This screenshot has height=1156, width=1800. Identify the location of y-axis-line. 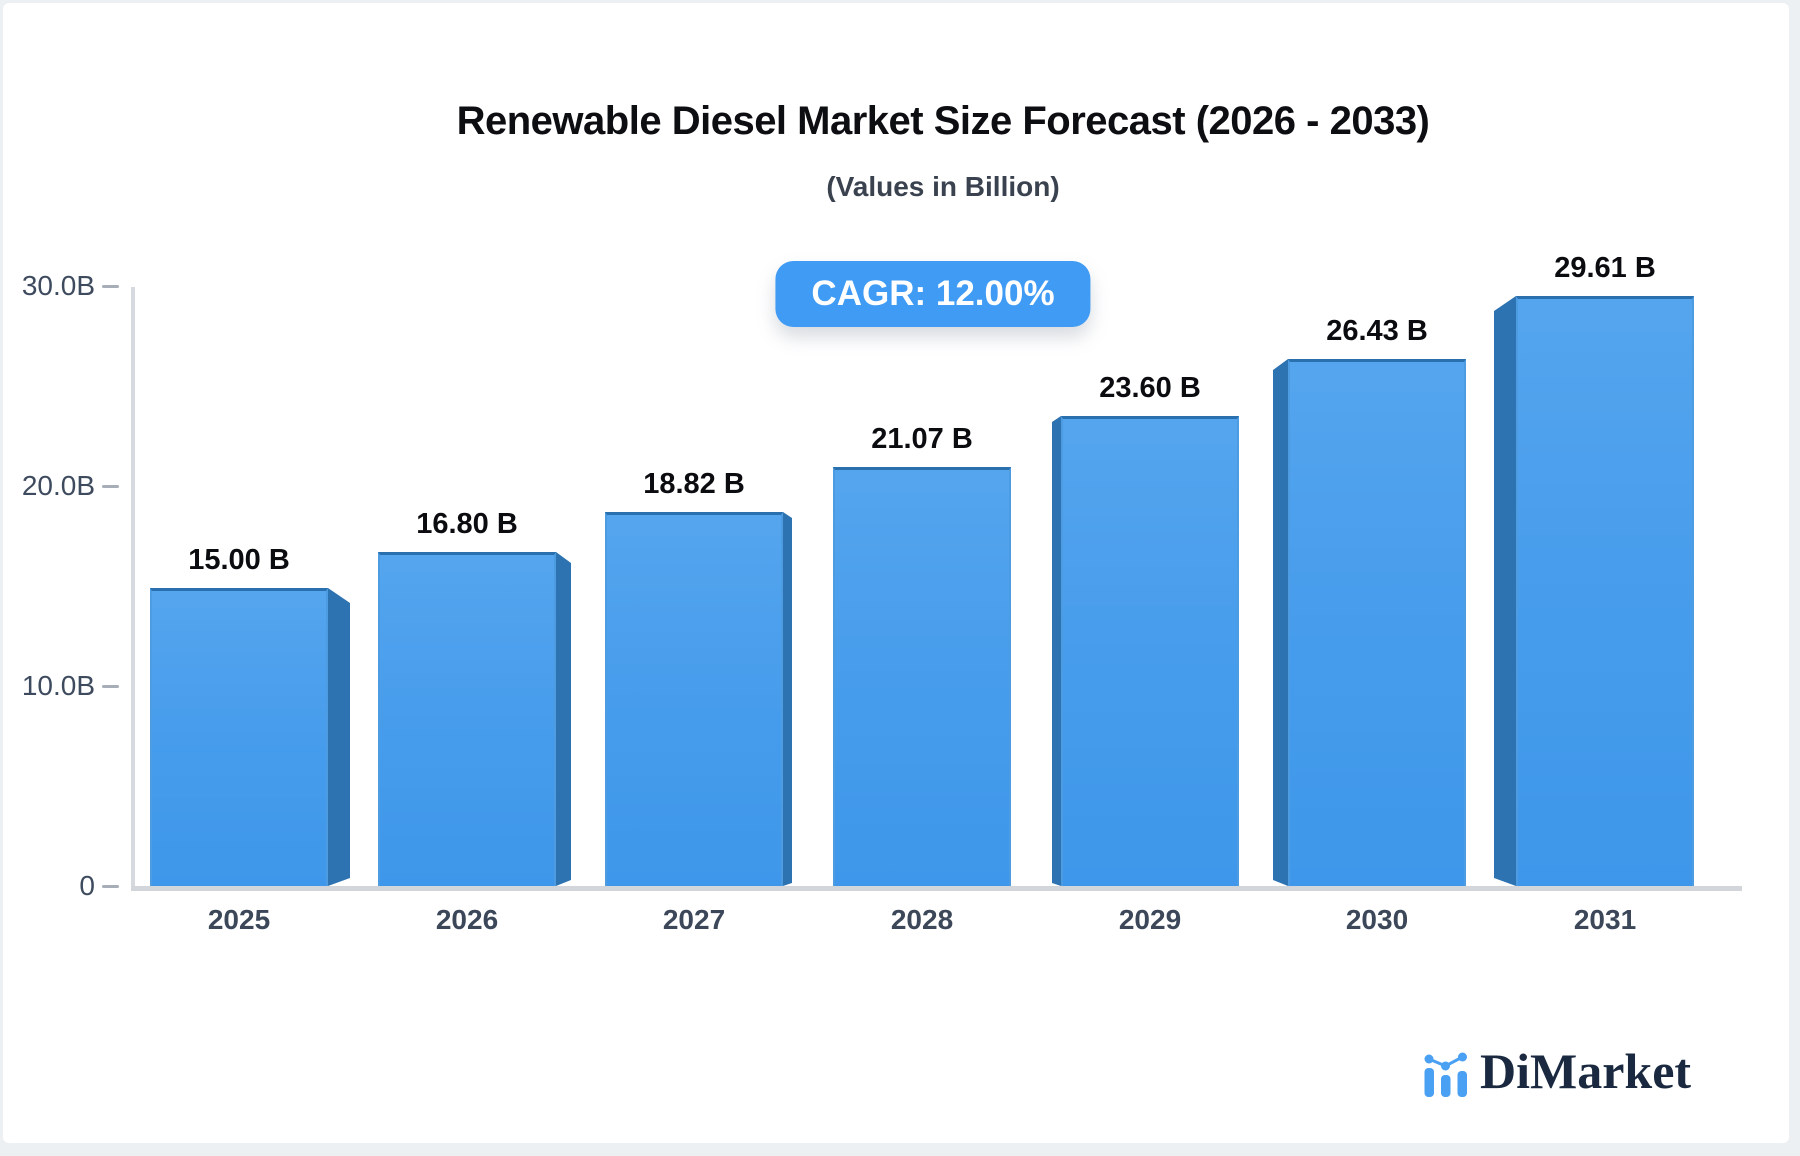
(133, 588).